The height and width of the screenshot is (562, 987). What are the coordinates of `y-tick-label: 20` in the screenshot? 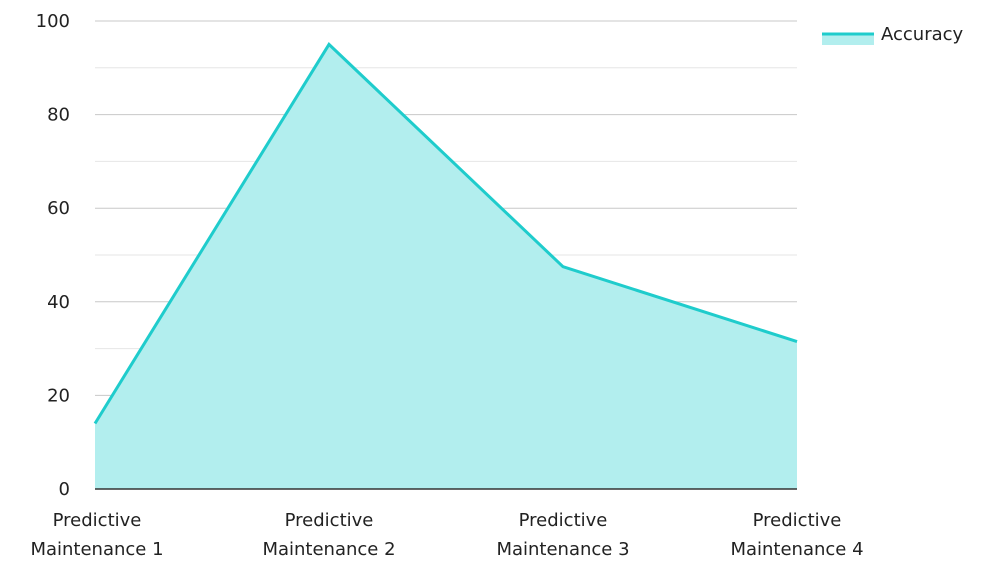 It's located at (58, 395).